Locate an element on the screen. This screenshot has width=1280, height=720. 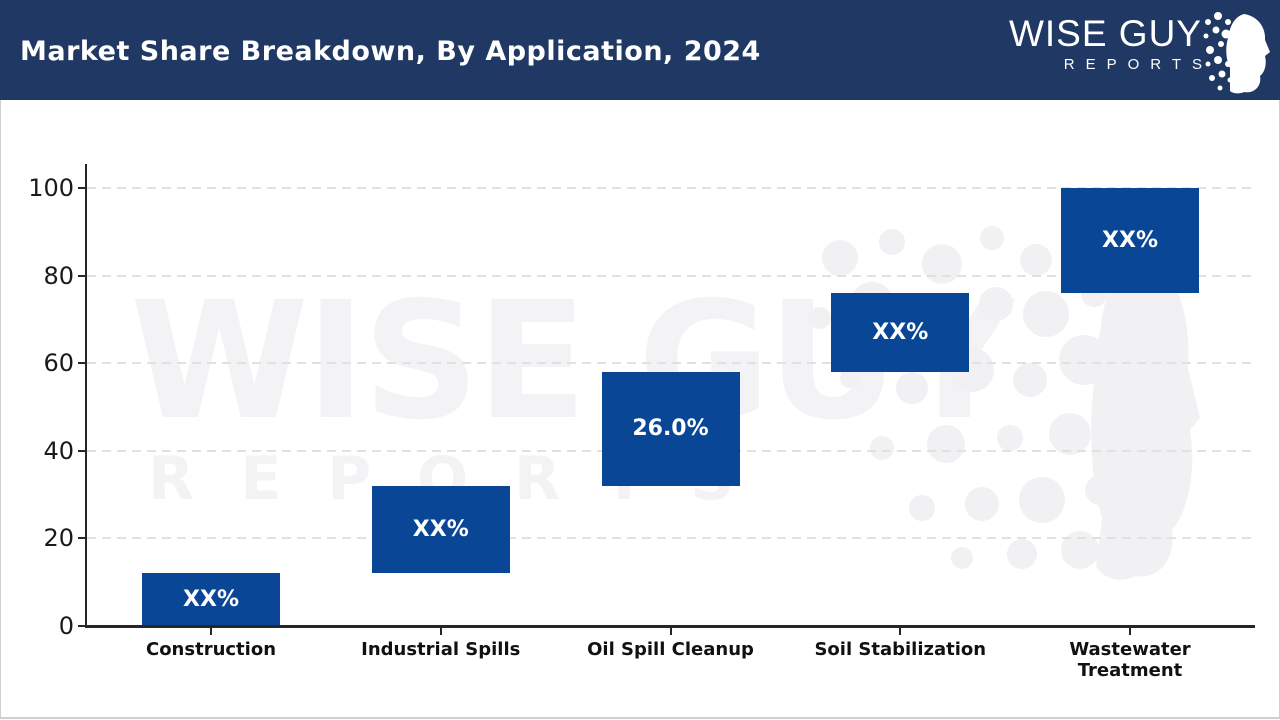
y-tick-label-100: 100 is located at coordinates (51, 188).